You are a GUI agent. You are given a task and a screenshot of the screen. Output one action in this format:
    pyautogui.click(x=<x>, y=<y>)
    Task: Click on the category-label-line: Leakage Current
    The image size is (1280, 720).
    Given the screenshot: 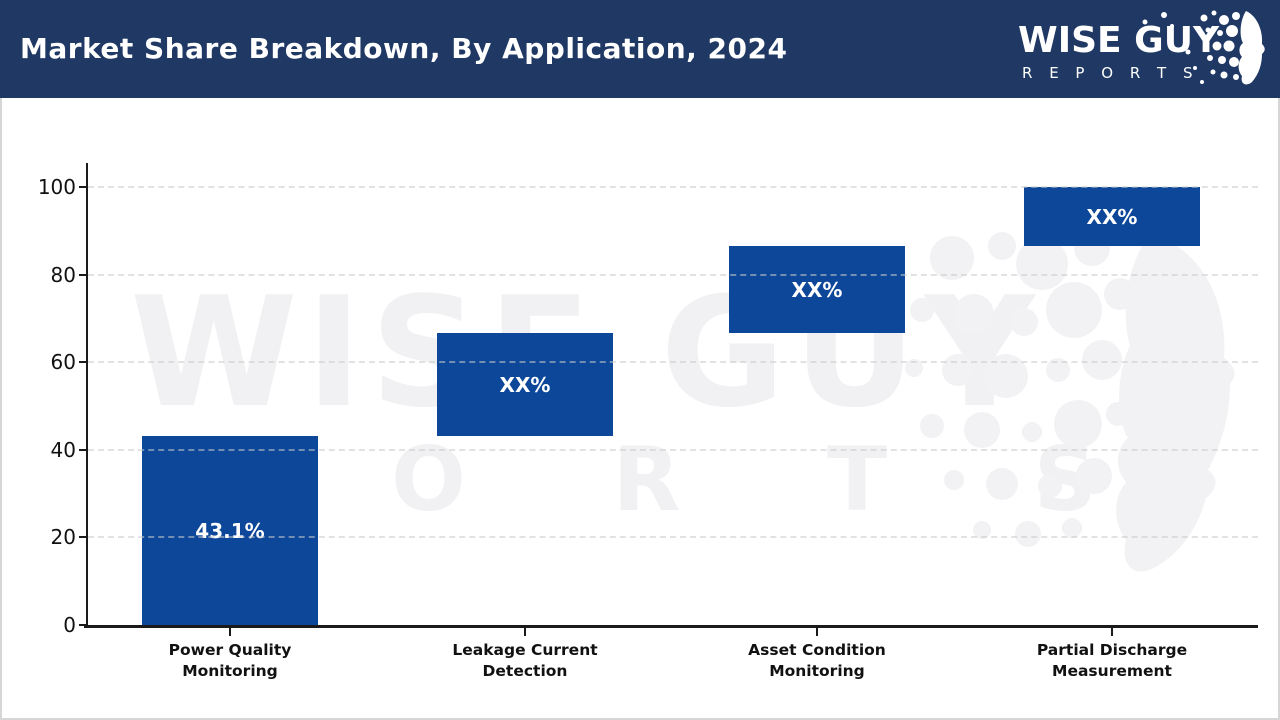 What is the action you would take?
    pyautogui.click(x=525, y=650)
    